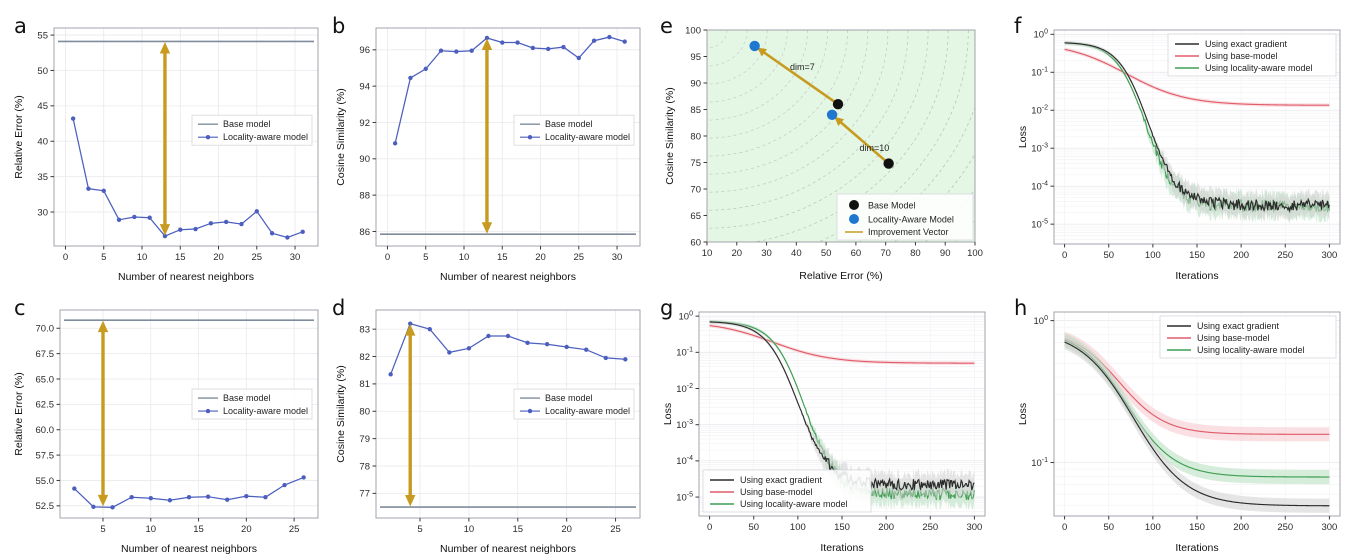 Image resolution: width=1356 pixels, height=558 pixels. What do you see at coordinates (766, 253) in the screenshot?
I see `x-tick-label: 30` at bounding box center [766, 253].